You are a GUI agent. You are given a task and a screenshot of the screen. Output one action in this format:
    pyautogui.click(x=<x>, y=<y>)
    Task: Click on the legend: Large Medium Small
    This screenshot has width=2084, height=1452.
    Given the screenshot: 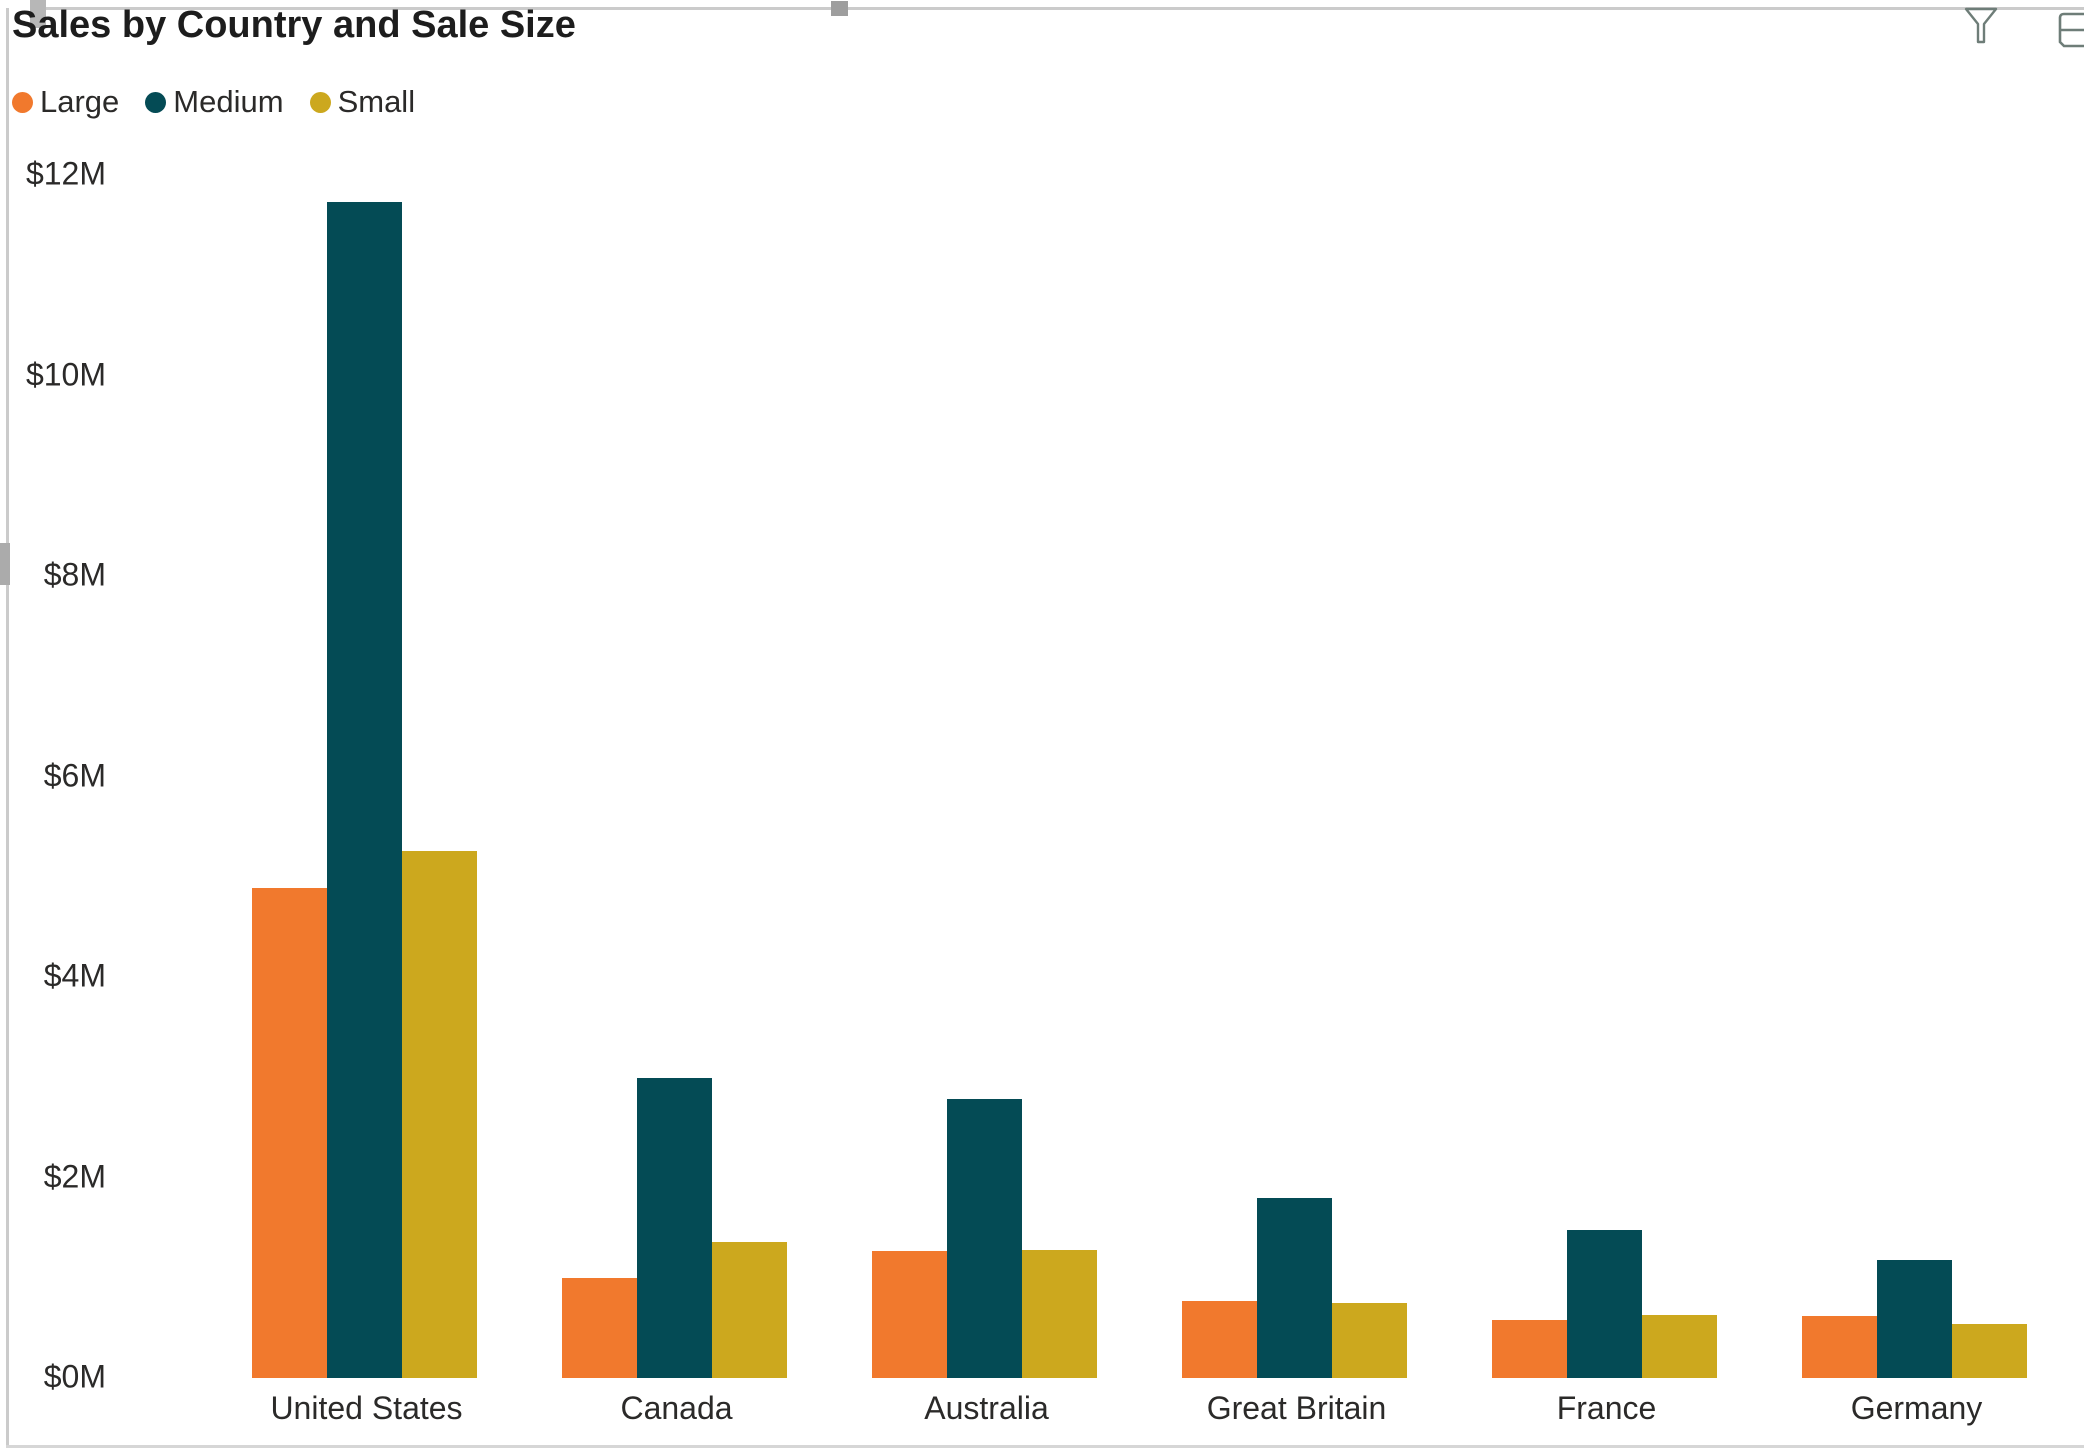 What is the action you would take?
    pyautogui.click(x=213, y=102)
    